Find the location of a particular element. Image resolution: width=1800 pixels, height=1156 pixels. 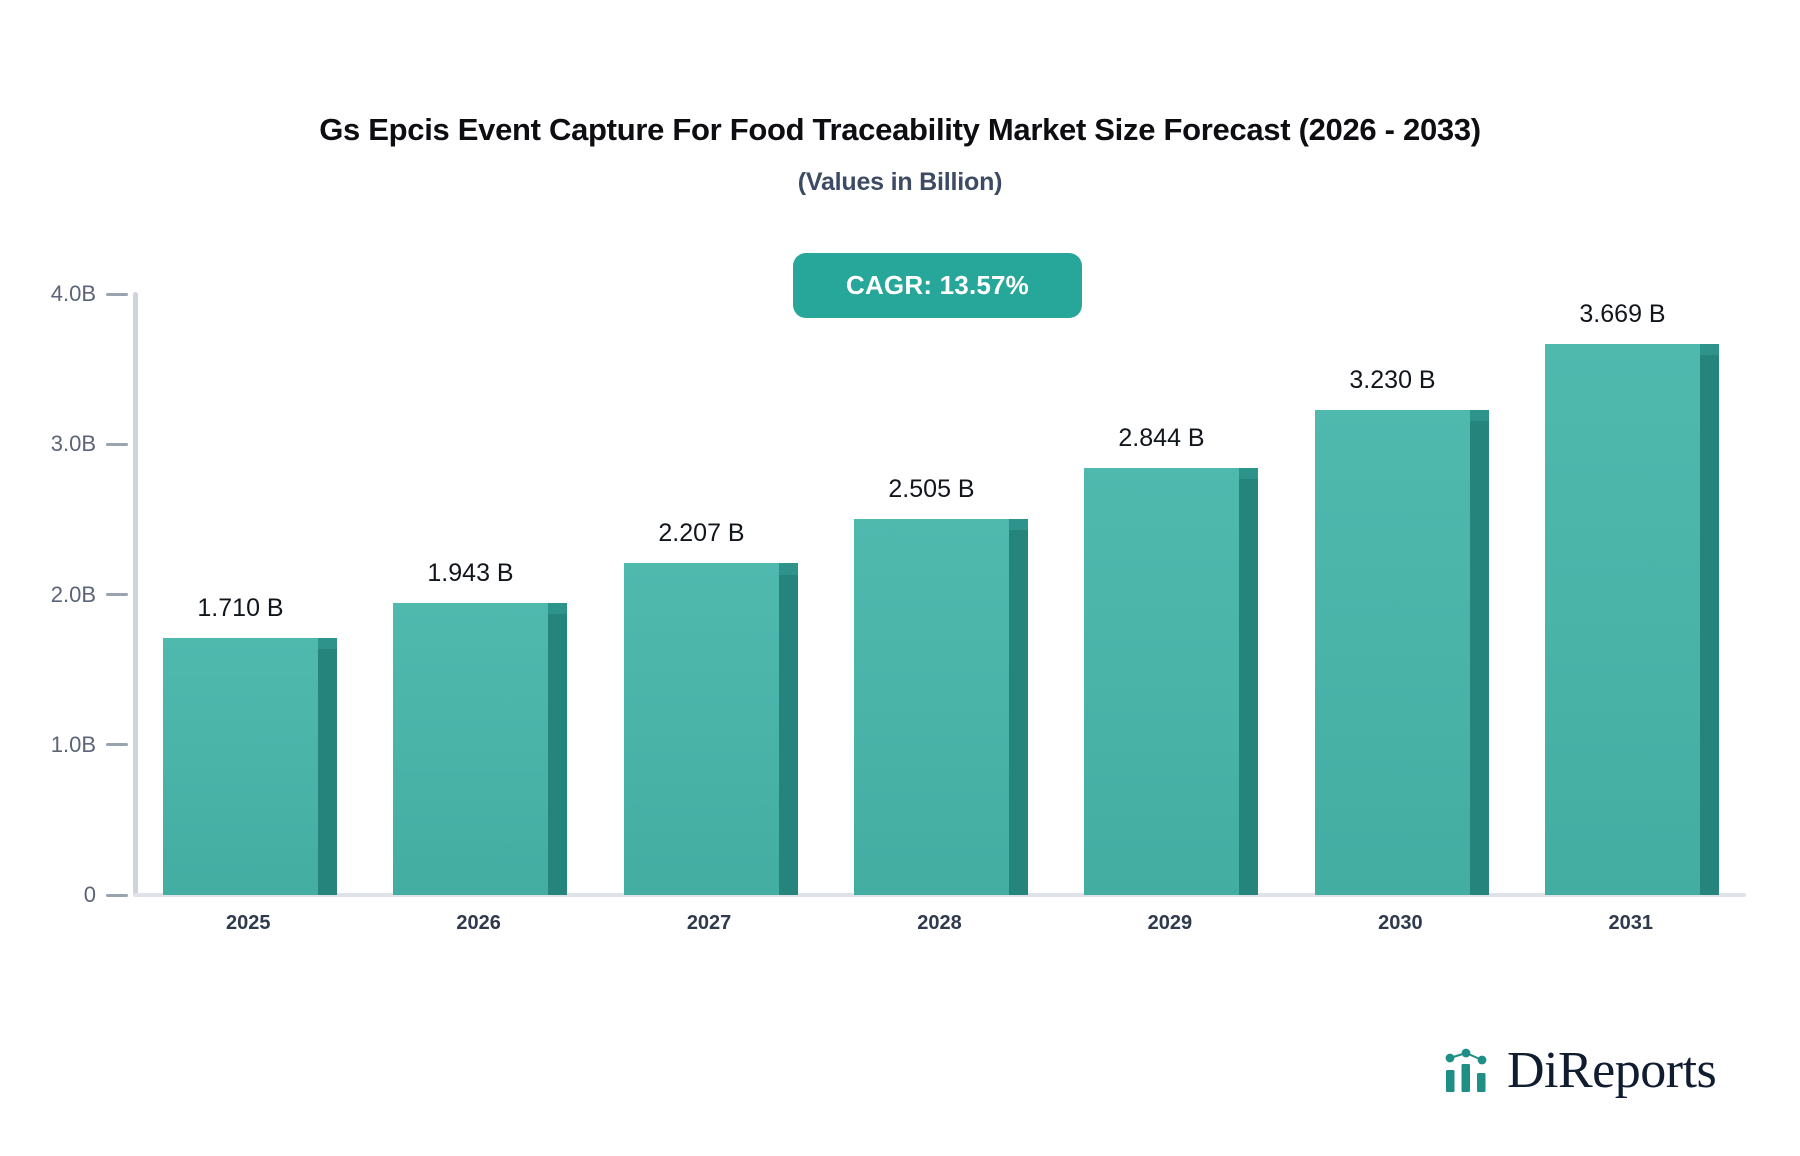

x-axis-tick-label: 2025 is located at coordinates (248, 923).